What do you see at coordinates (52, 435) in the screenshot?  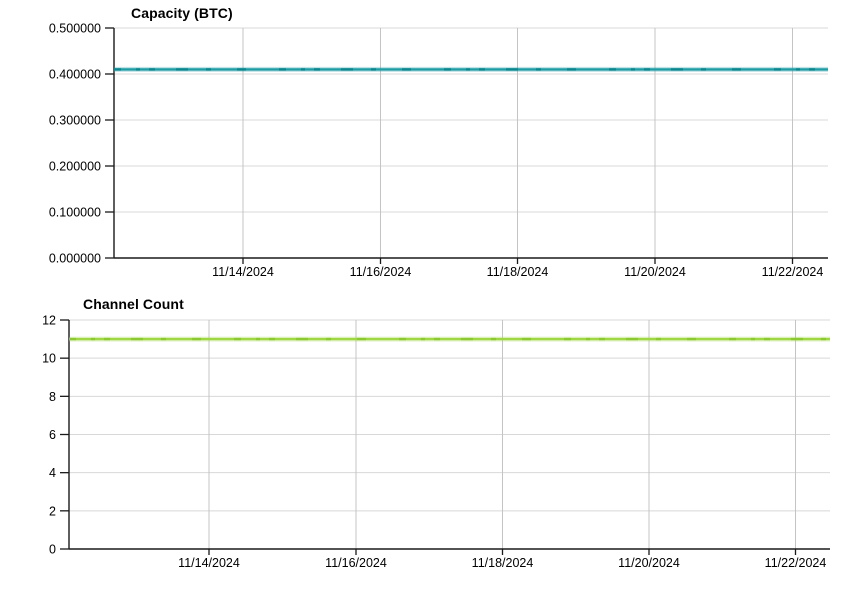 I see `y-tick-label: 6` at bounding box center [52, 435].